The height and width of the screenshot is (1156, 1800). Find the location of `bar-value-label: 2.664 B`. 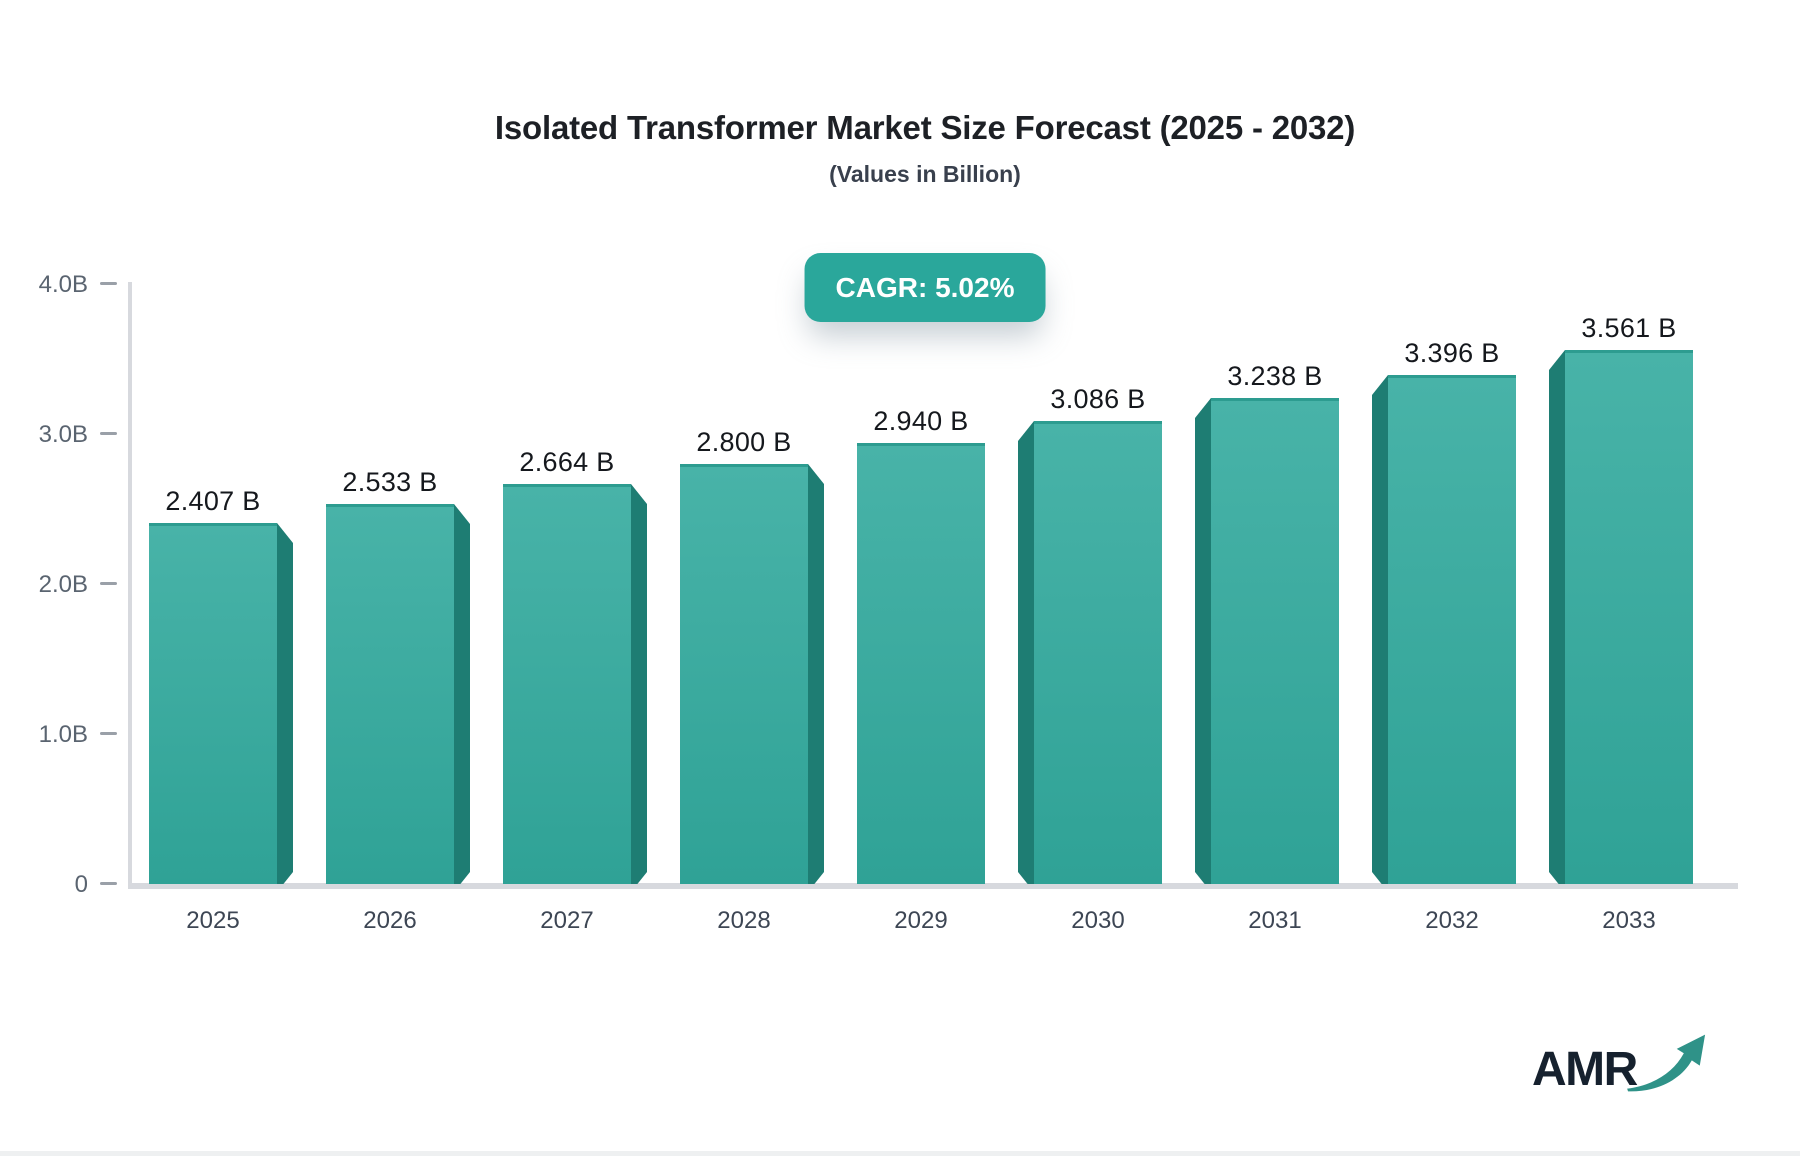

bar-value-label: 2.664 B is located at coordinates (567, 462).